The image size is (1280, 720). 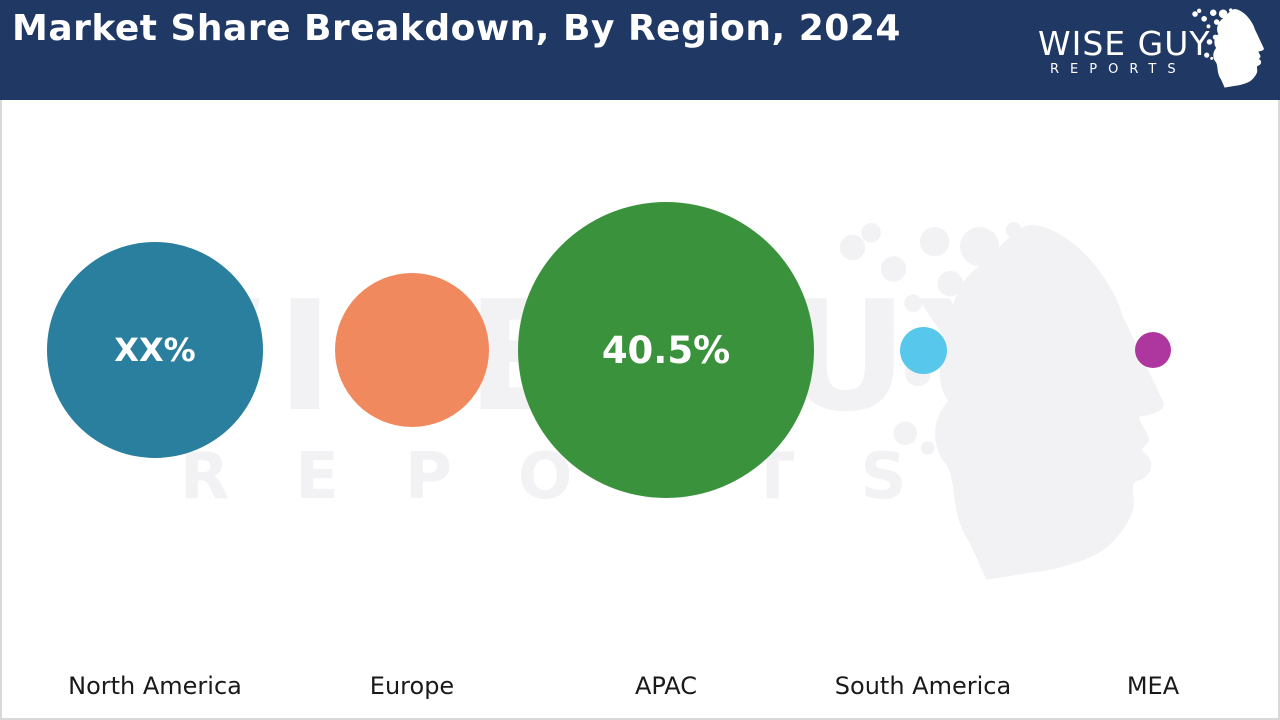 I want to click on bubble-value-label: 40.5%, so click(x=666, y=350).